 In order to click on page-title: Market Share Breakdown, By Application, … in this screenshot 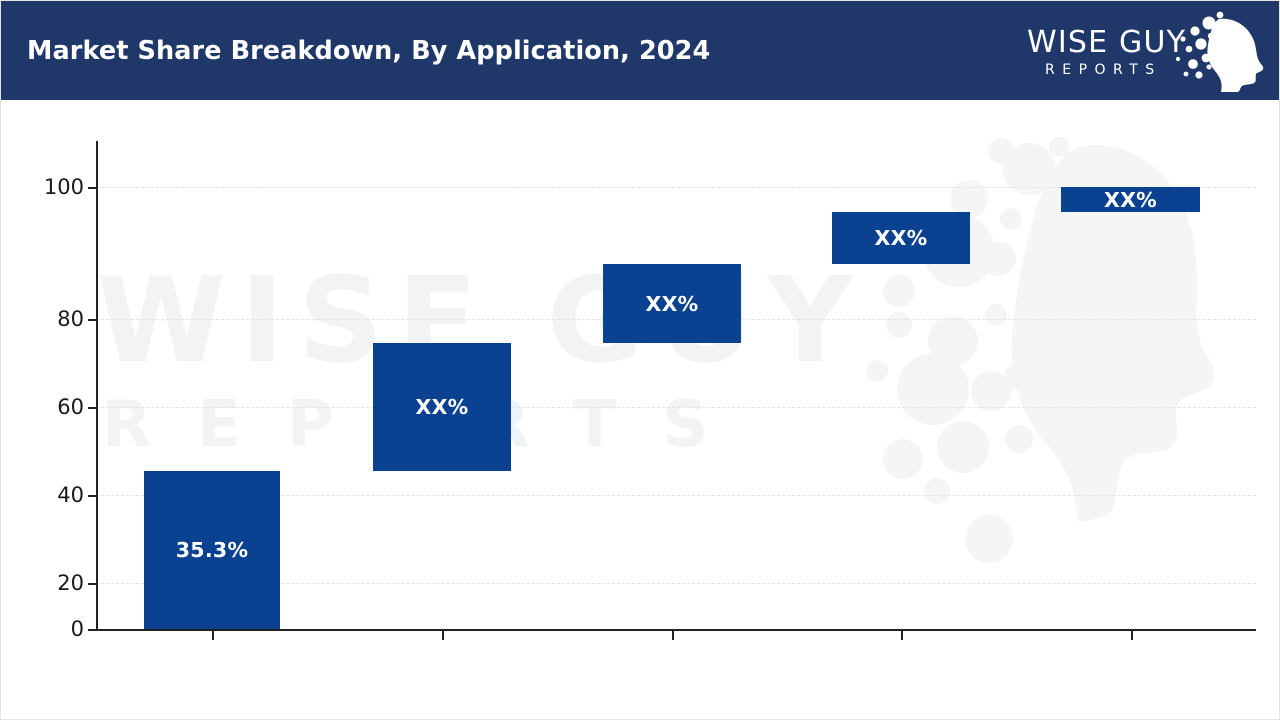, I will do `click(369, 51)`.